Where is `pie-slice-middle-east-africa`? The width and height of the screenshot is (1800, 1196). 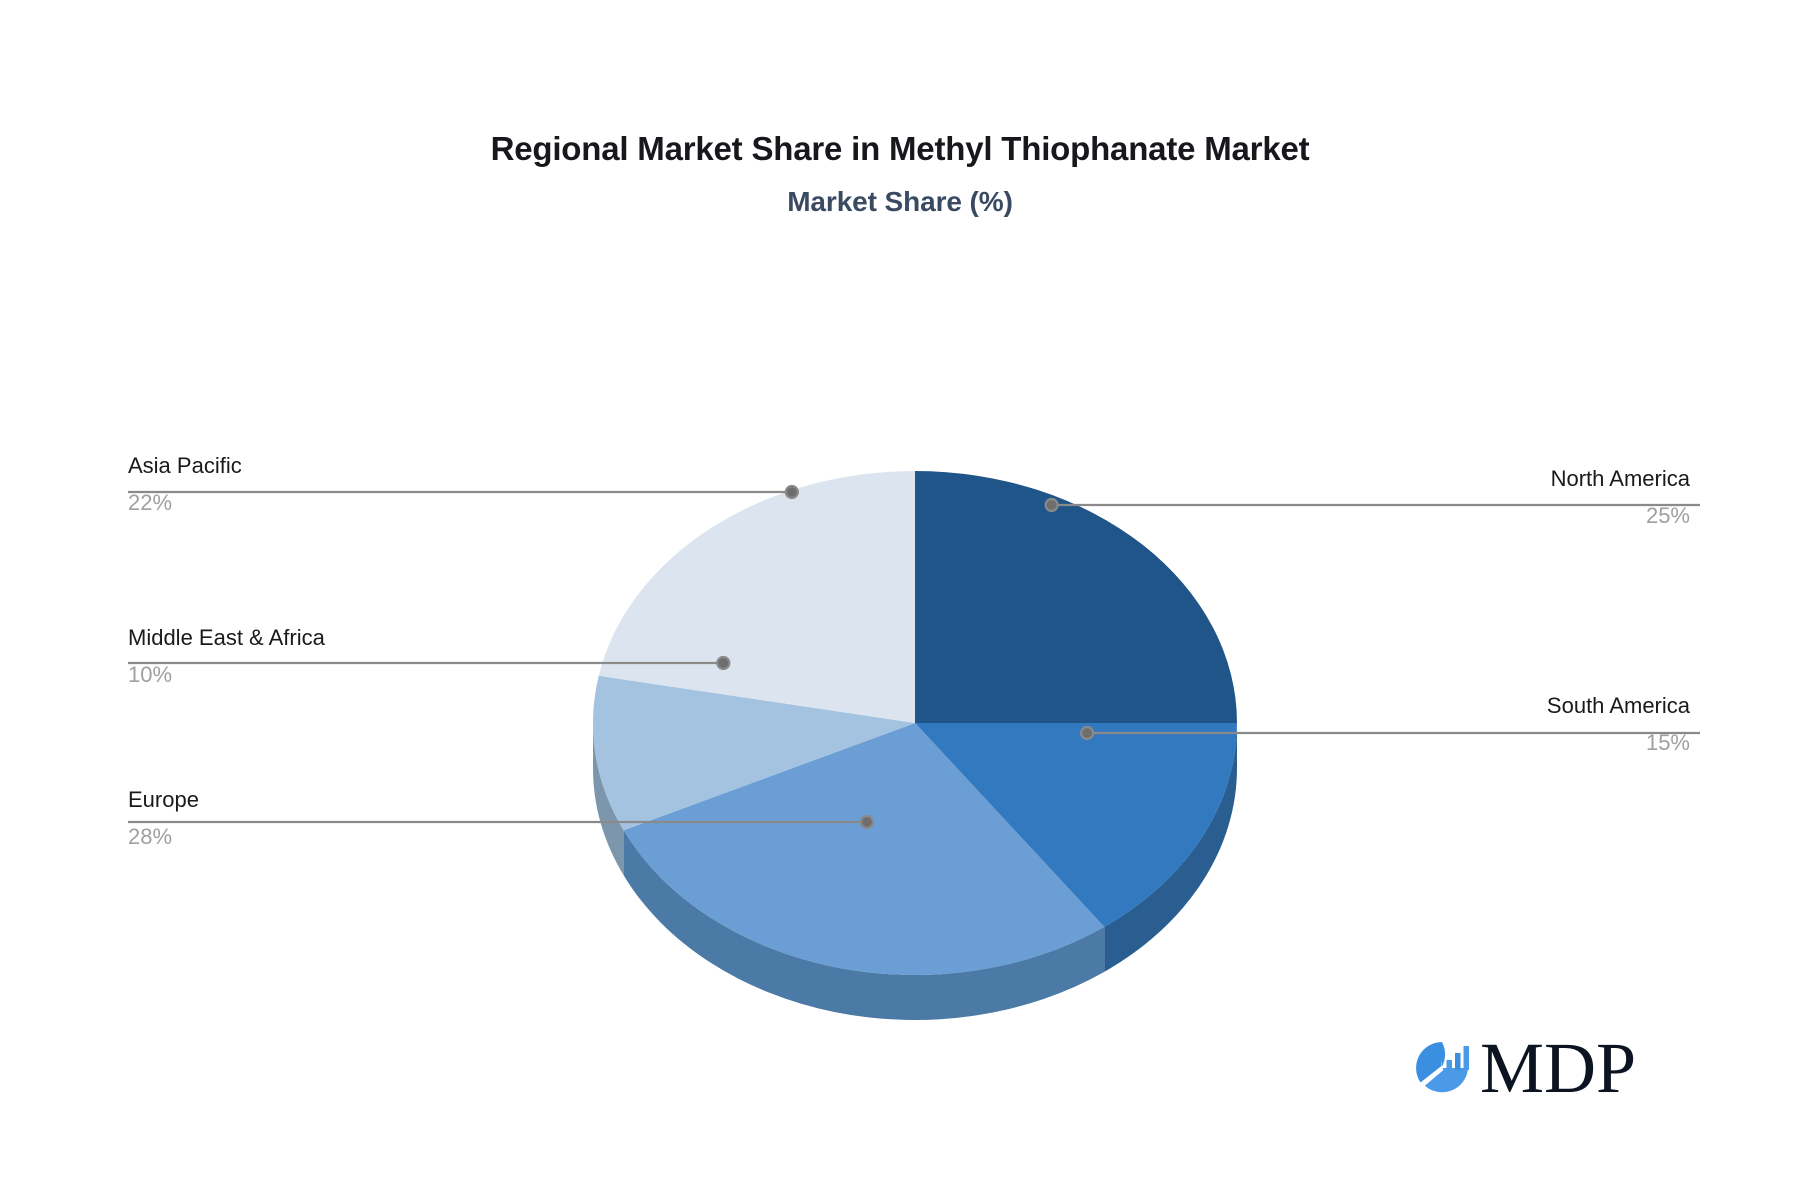 pie-slice-middle-east-africa is located at coordinates (753, 753).